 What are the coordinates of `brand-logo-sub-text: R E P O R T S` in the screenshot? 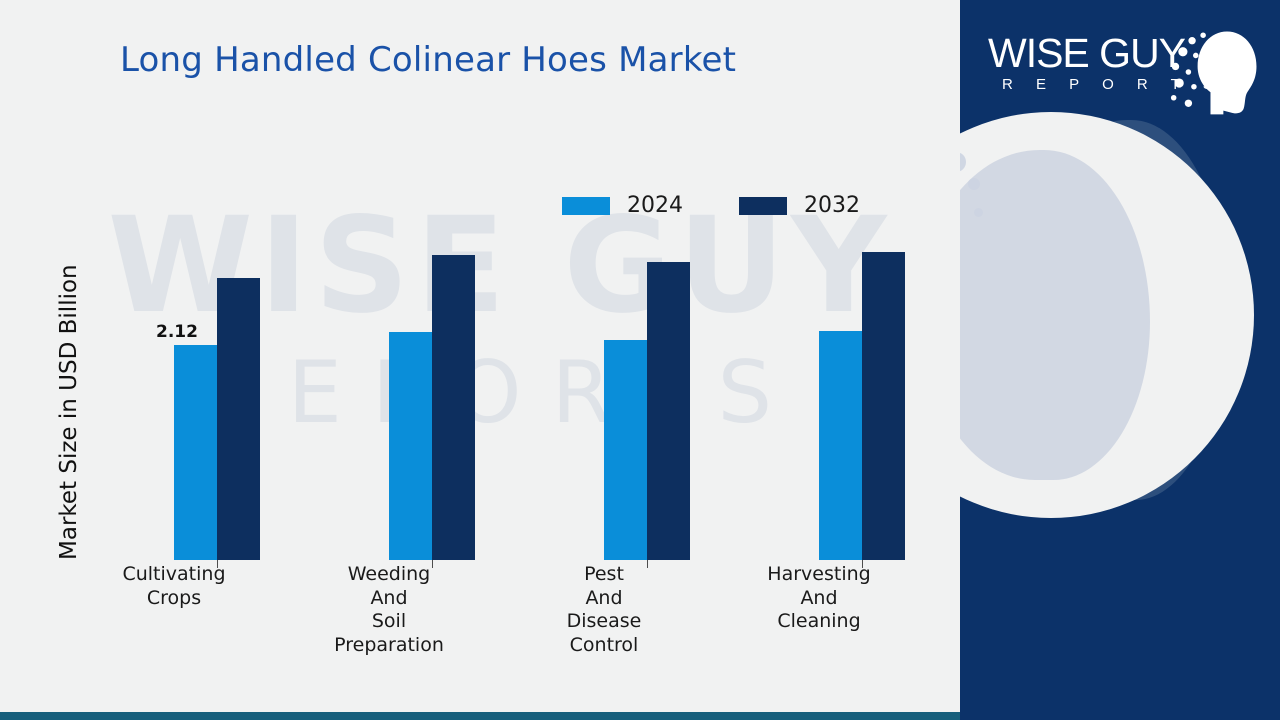 It's located at (1112, 84).